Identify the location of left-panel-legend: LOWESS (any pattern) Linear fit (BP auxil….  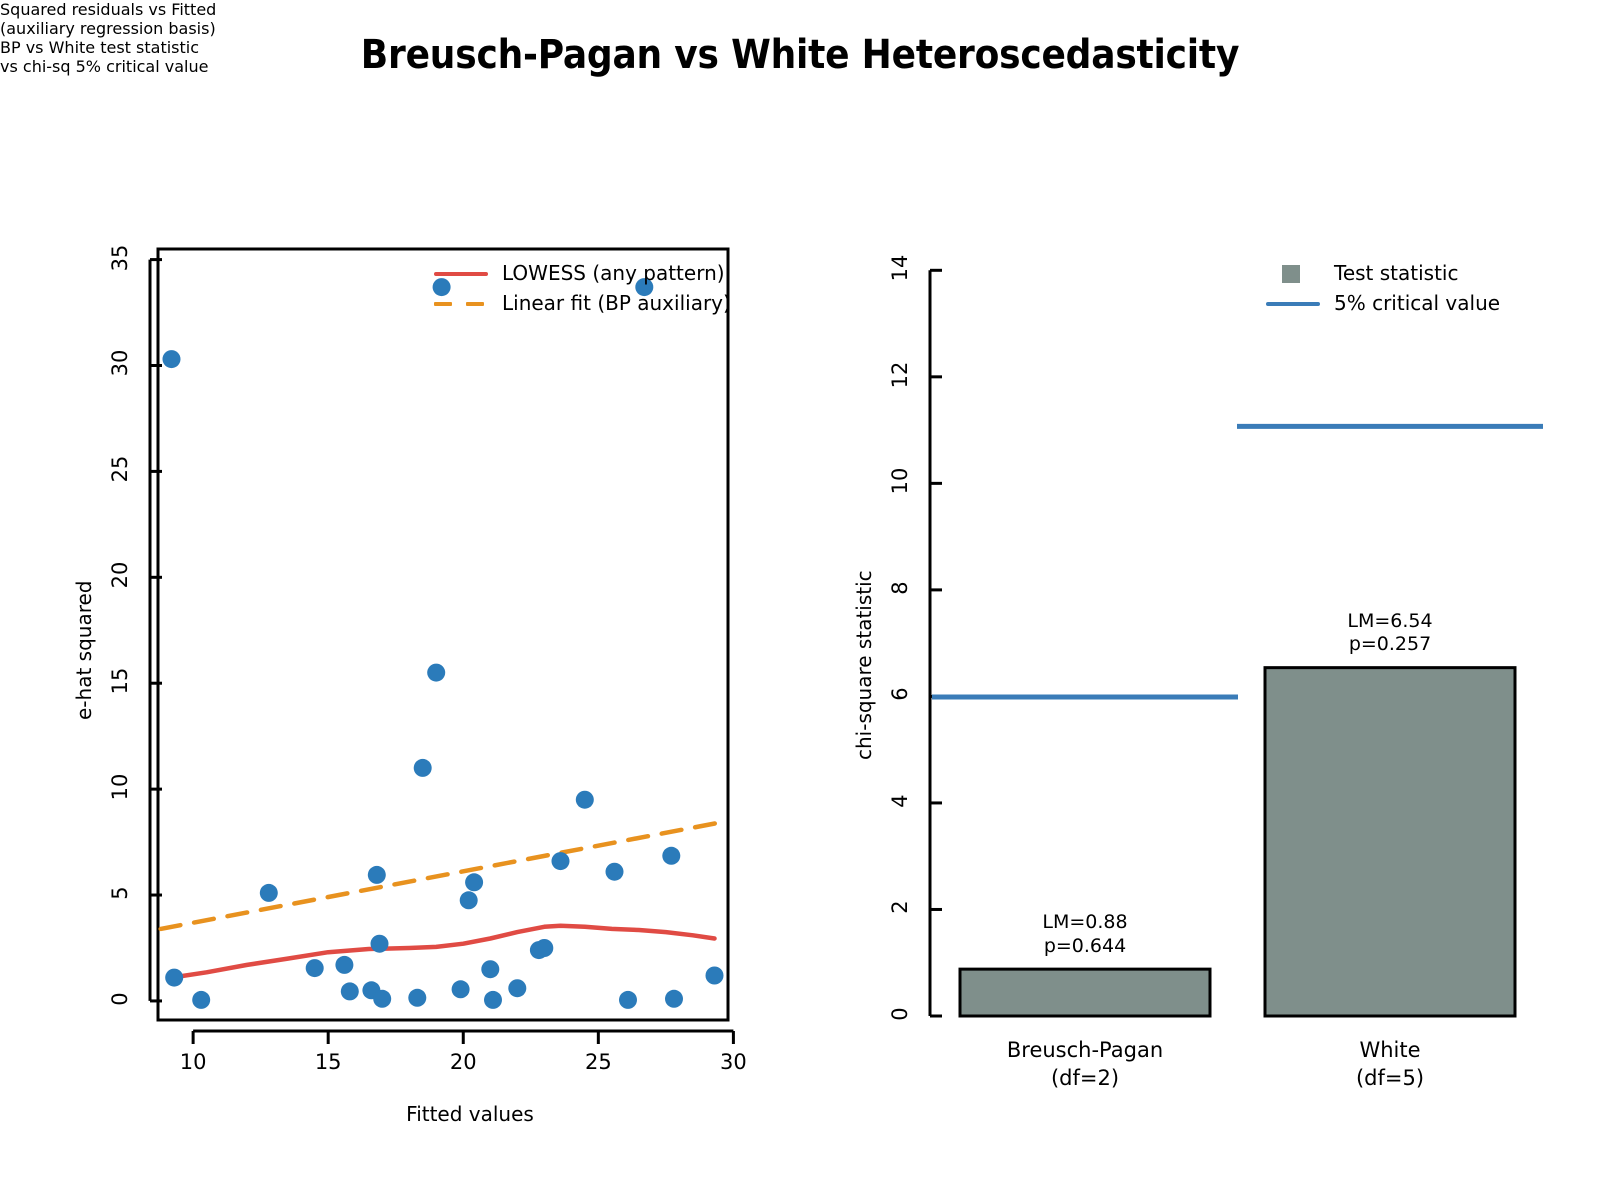
(580, 288).